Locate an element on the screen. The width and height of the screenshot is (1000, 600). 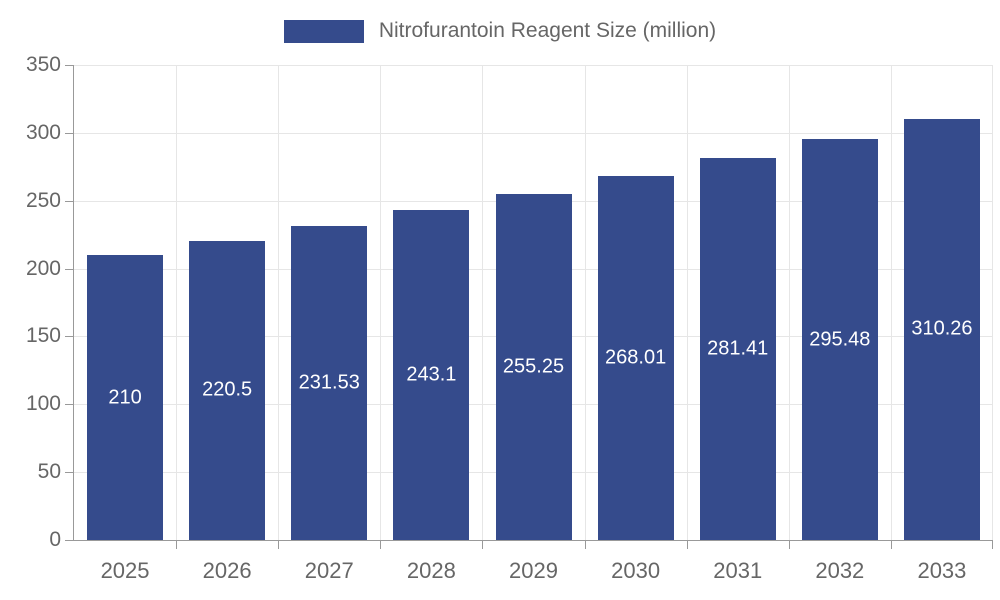
legend-item: Nitrofurantoin Reagent Size (million) is located at coordinates (500, 31).